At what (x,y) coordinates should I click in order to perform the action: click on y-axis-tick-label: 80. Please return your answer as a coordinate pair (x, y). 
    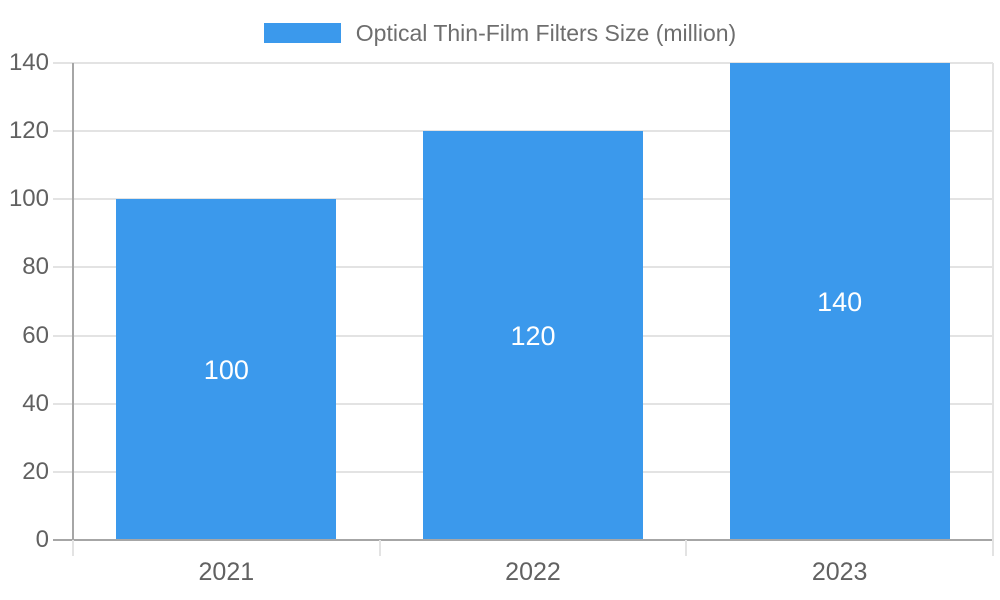
    Looking at the image, I should click on (35, 267).